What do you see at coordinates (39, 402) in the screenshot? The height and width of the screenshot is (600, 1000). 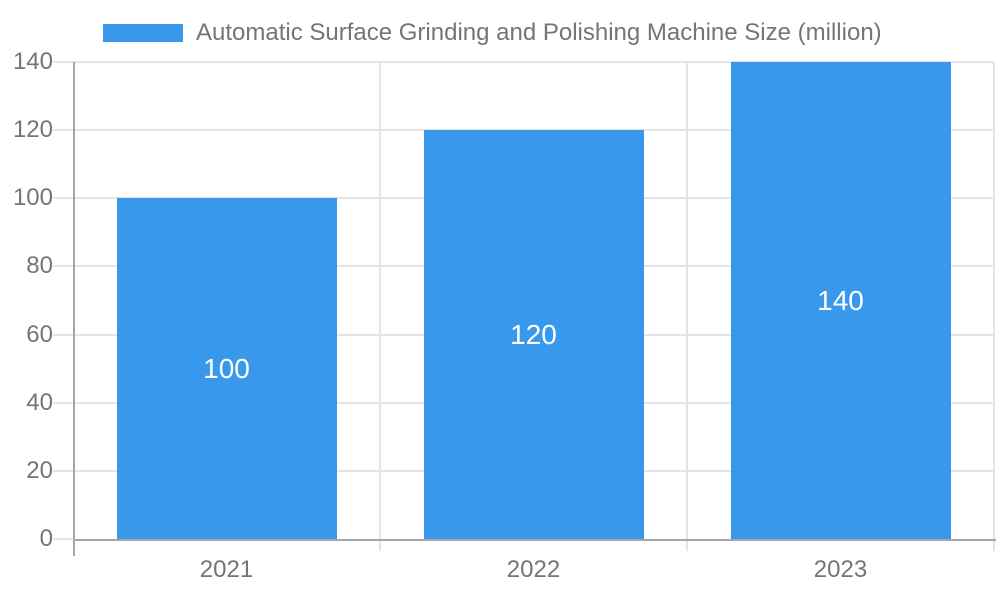 I see `y-axis-label: 40` at bounding box center [39, 402].